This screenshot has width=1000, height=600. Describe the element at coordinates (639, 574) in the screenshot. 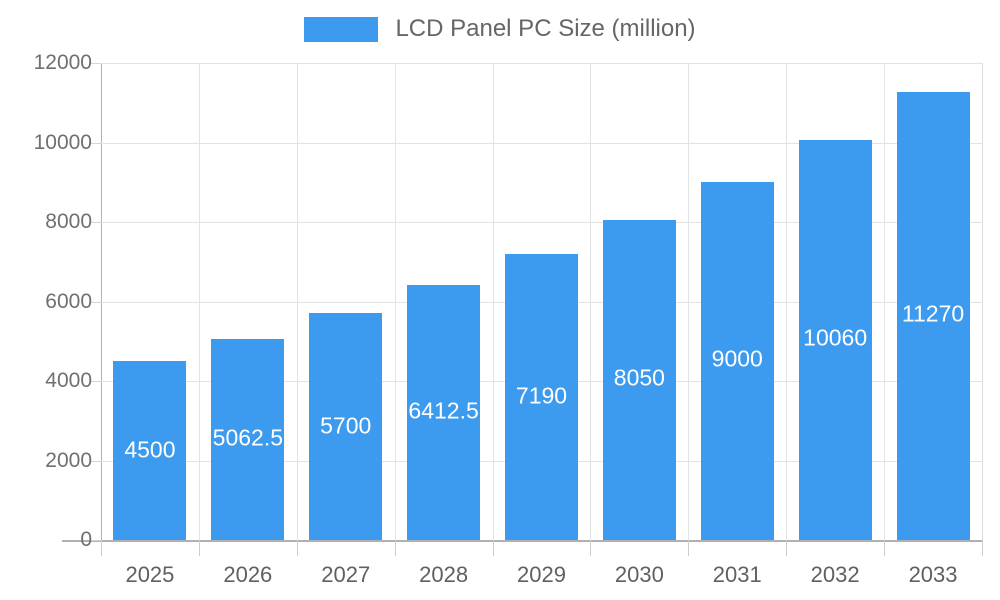

I see `x-axis-tick-label: 2030` at that location.